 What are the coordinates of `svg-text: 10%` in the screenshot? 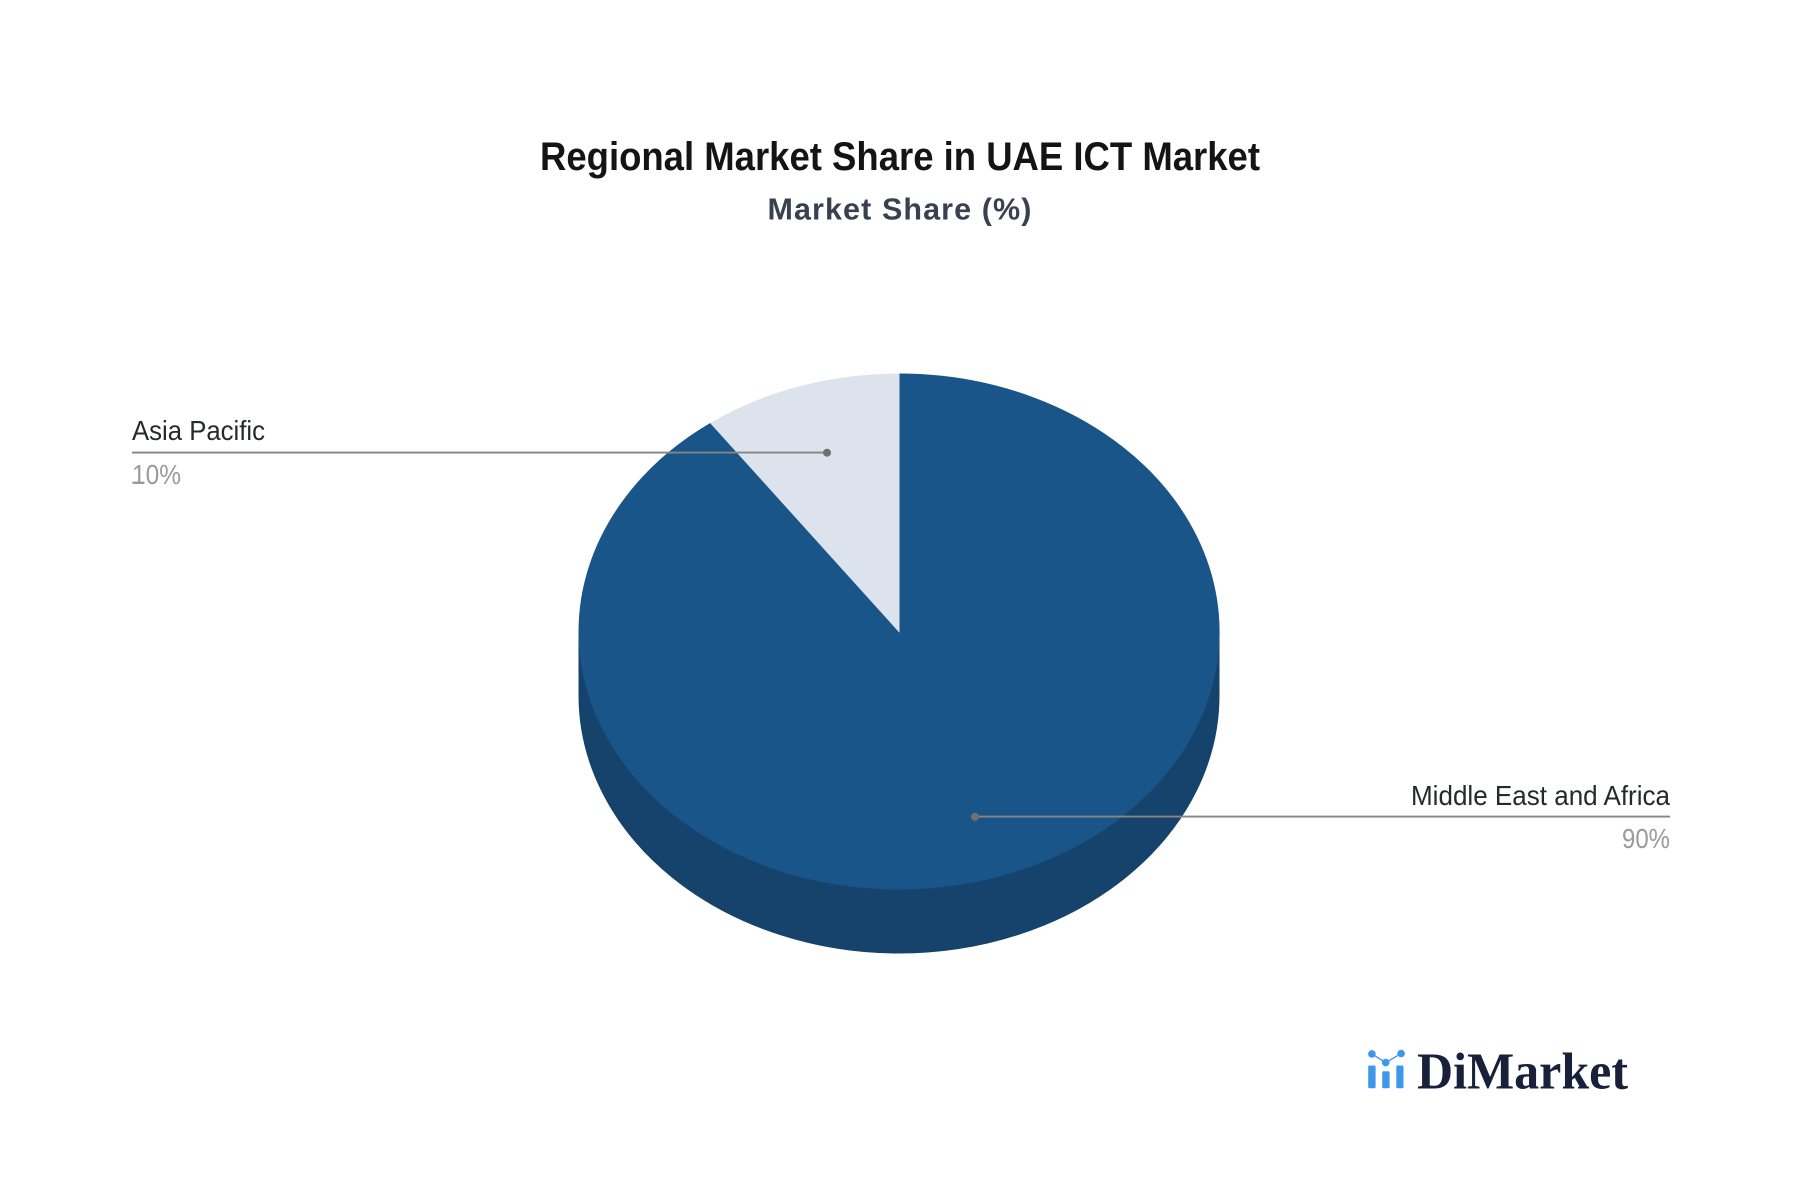 It's located at (156, 474).